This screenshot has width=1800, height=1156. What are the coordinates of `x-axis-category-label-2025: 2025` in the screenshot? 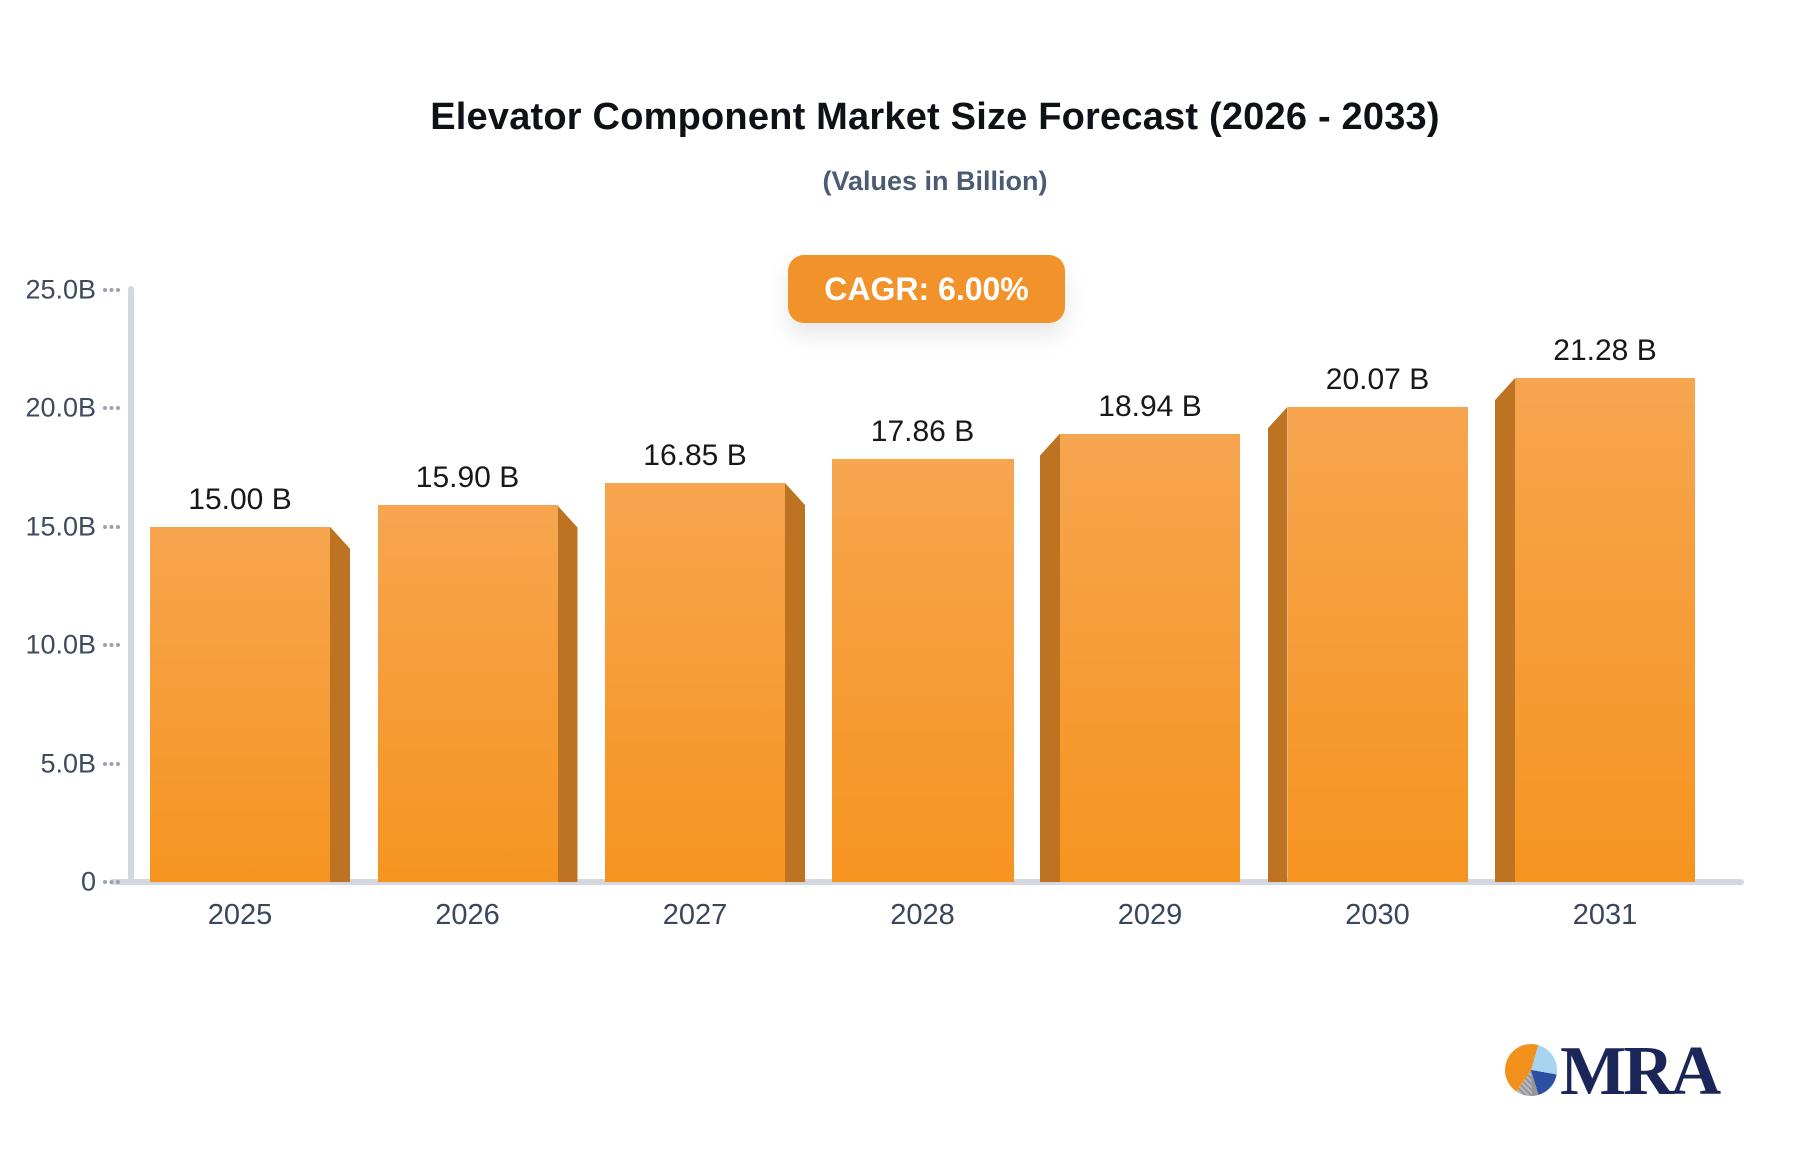 It's located at (240, 915).